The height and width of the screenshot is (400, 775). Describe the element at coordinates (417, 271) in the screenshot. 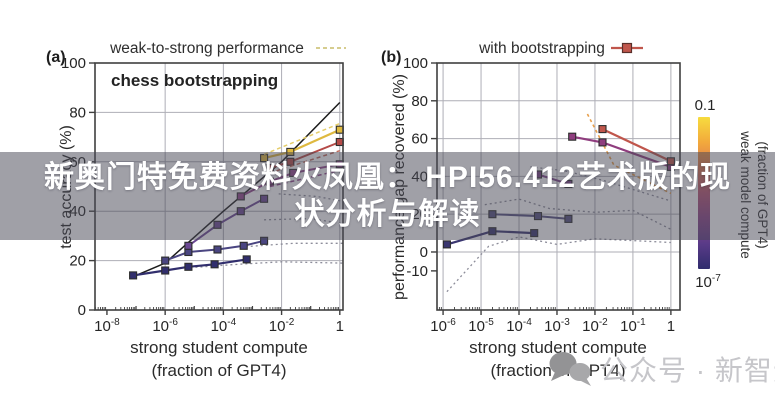

I see `y-tick-label: -10` at that location.